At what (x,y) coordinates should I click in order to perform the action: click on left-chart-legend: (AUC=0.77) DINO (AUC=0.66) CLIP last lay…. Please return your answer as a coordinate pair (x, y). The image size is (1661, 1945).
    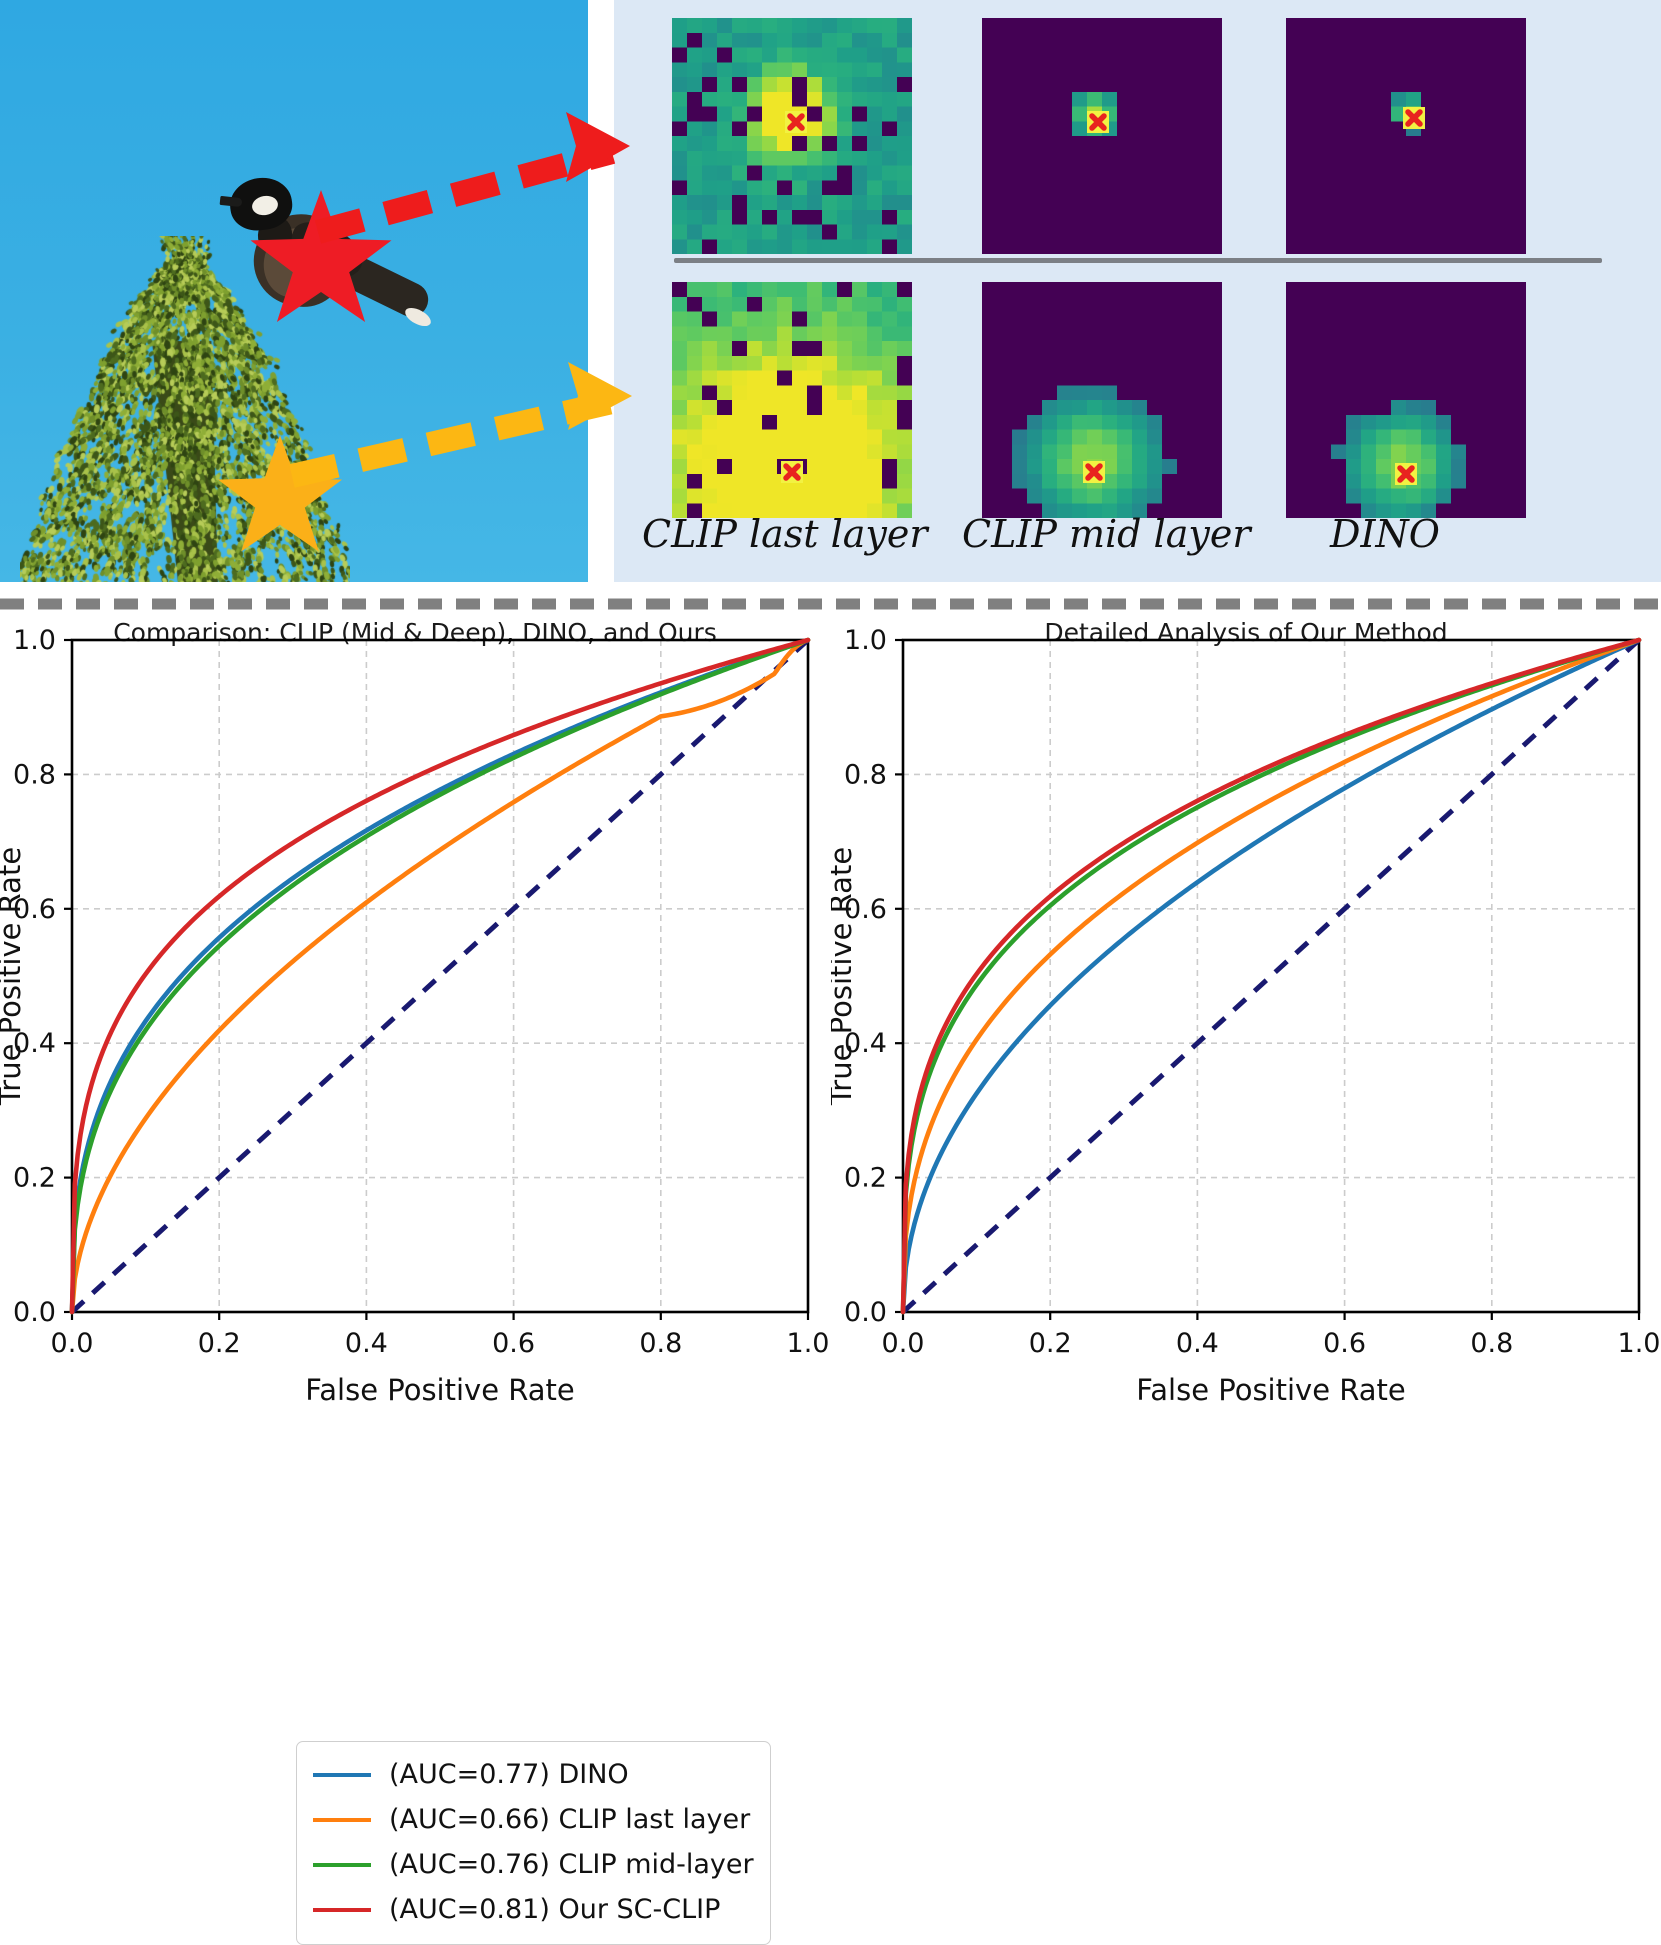
    Looking at the image, I should click on (533, 1843).